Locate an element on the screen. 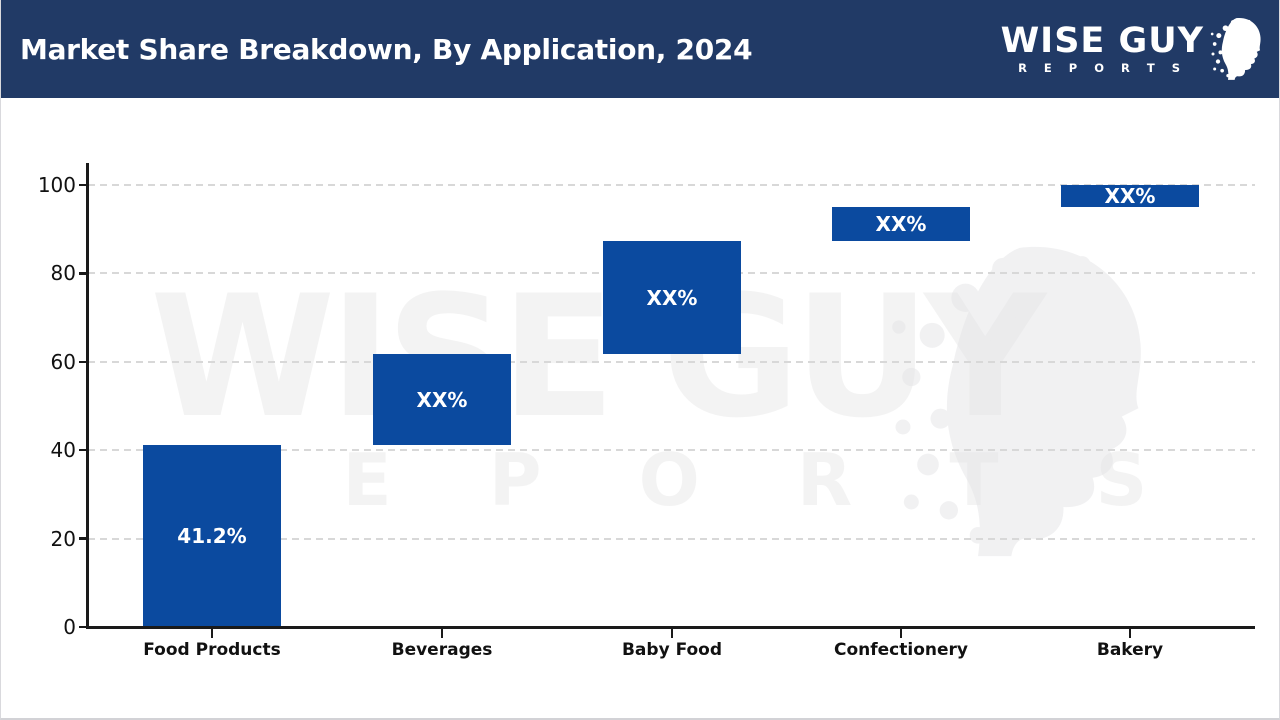 The image size is (1280, 720). bar-value-label-food-products: 41.2% is located at coordinates (212, 535).